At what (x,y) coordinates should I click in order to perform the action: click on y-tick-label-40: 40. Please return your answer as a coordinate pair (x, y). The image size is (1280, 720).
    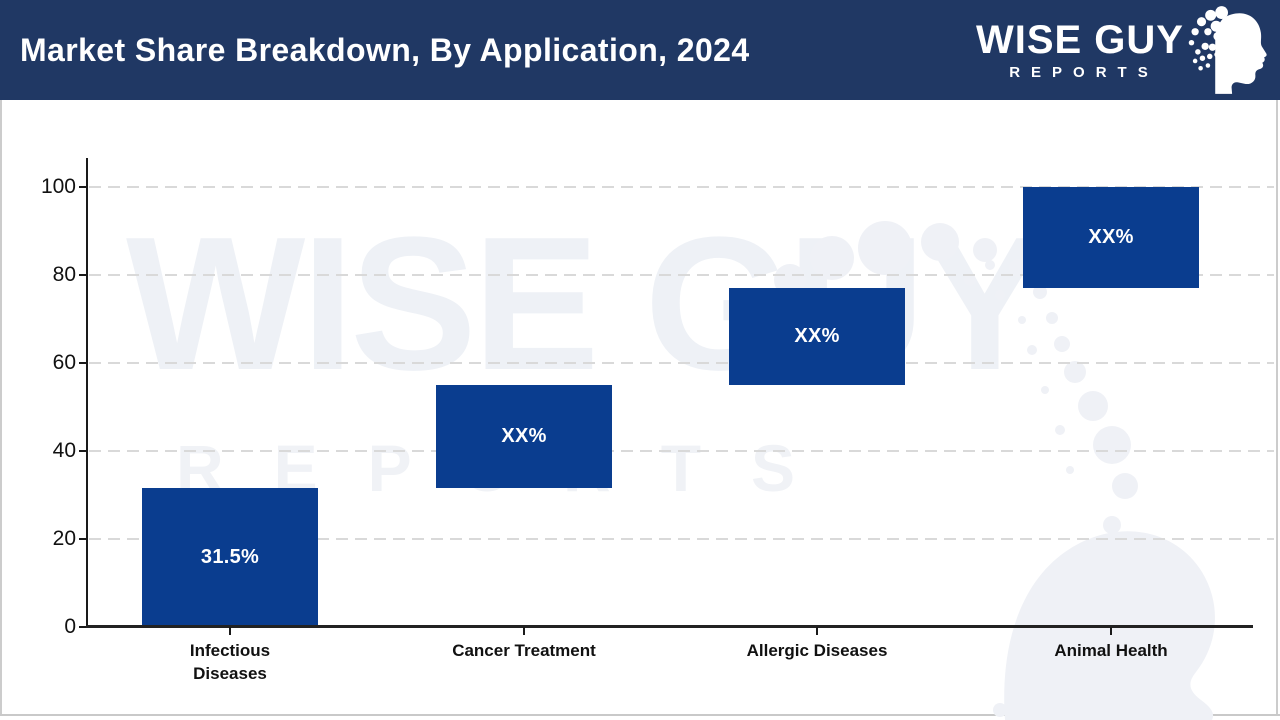
    Looking at the image, I should click on (64, 450).